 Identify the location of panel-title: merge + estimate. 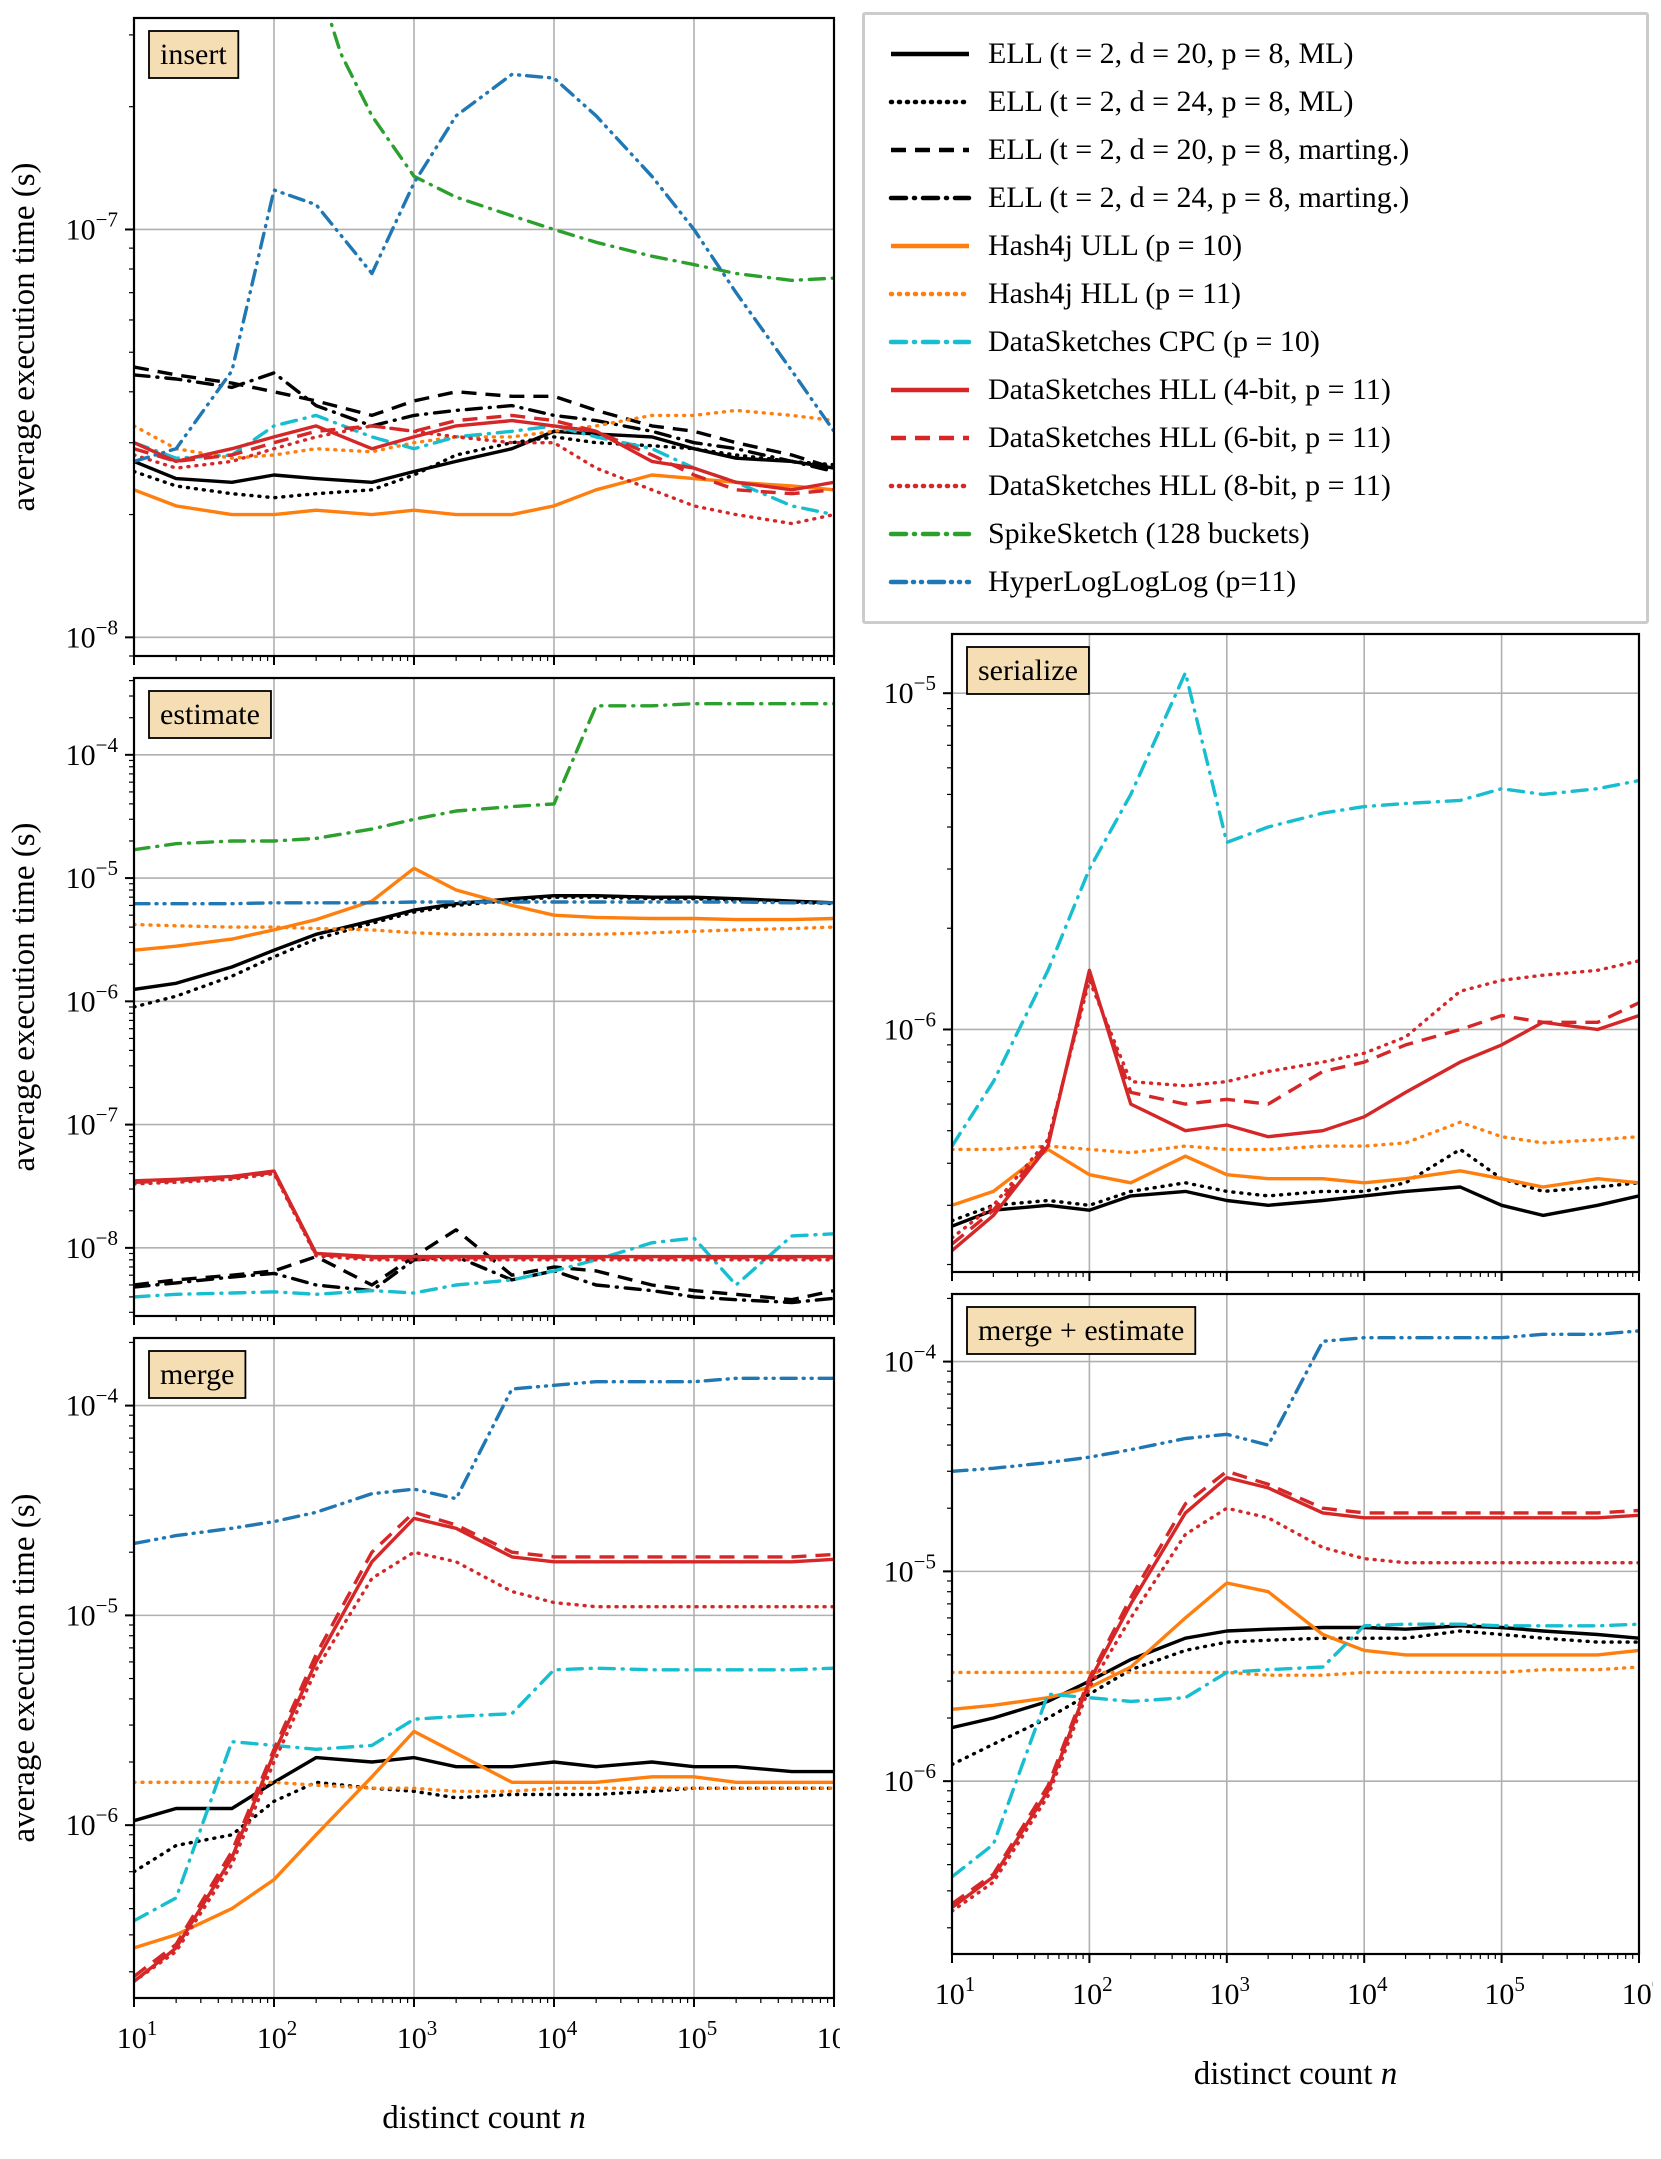
(1081, 1330).